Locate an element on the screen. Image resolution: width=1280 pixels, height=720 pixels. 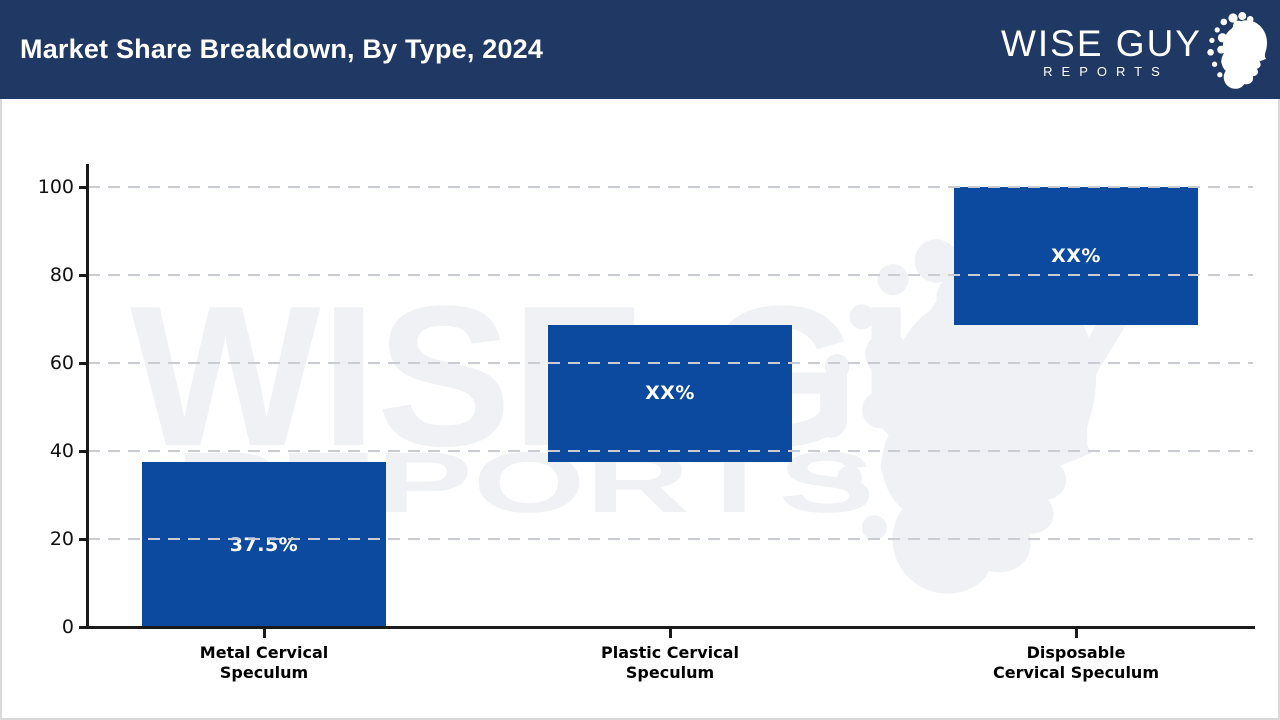
x-category-label-line: Disposable is located at coordinates (1076, 652).